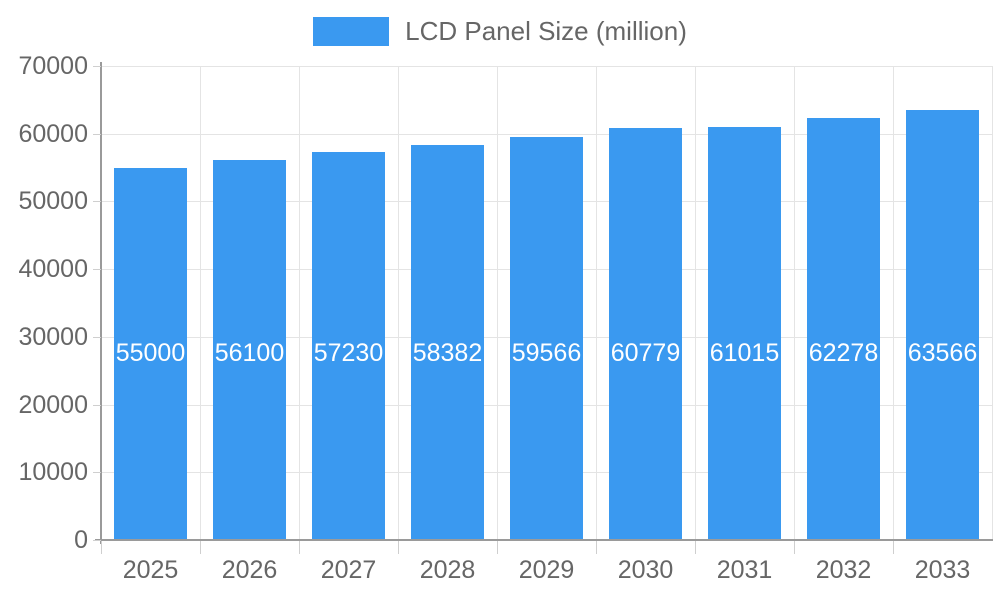 The height and width of the screenshot is (600, 1000). I want to click on y-axis-tick-label: 50000, so click(53, 201).